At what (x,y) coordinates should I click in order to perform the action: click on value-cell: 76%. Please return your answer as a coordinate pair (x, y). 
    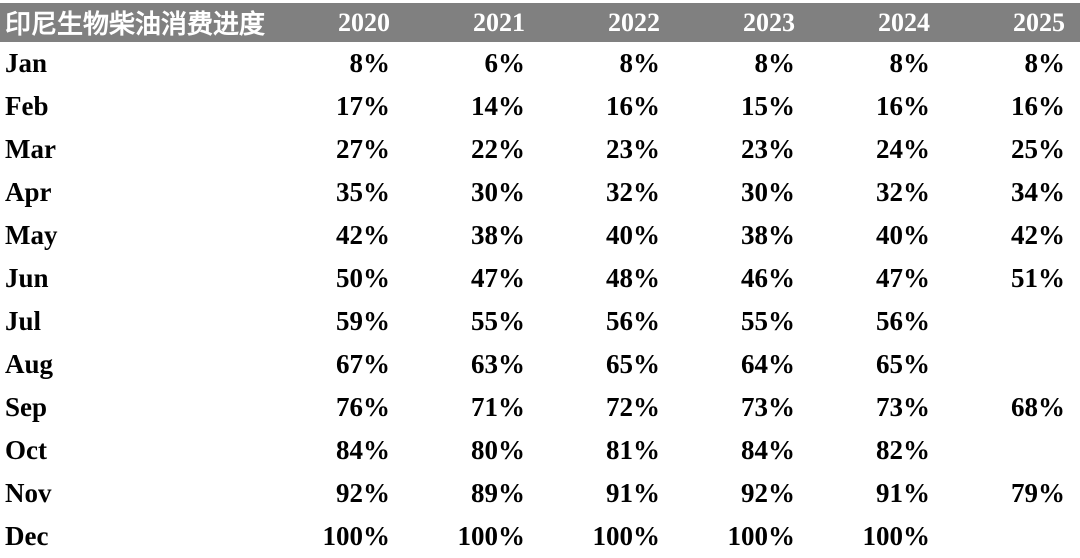
    Looking at the image, I should click on (363, 407).